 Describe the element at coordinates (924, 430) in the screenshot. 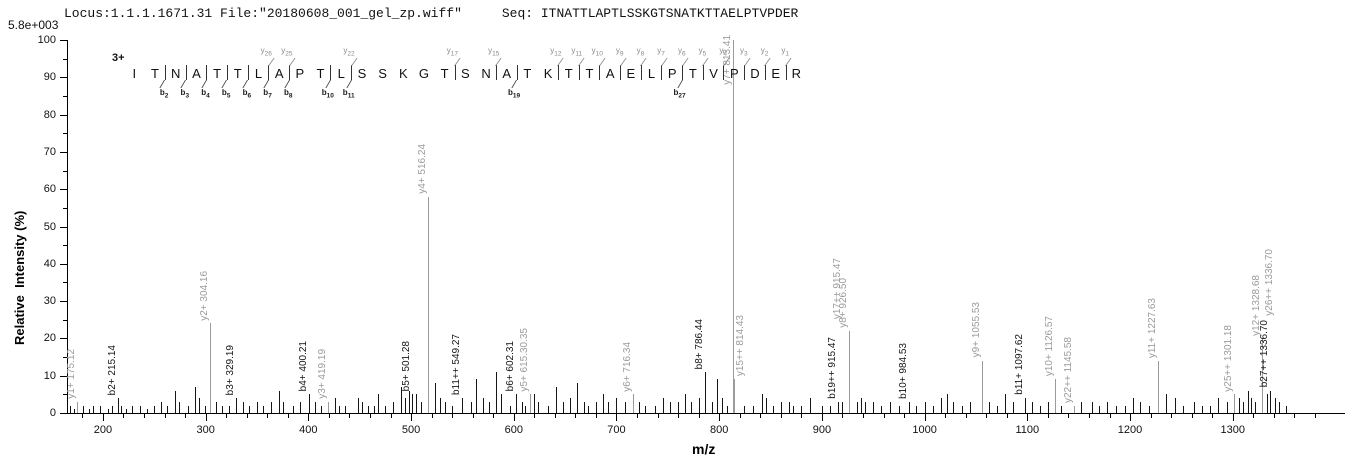

I see `x-axis-tick-label: 1000` at that location.